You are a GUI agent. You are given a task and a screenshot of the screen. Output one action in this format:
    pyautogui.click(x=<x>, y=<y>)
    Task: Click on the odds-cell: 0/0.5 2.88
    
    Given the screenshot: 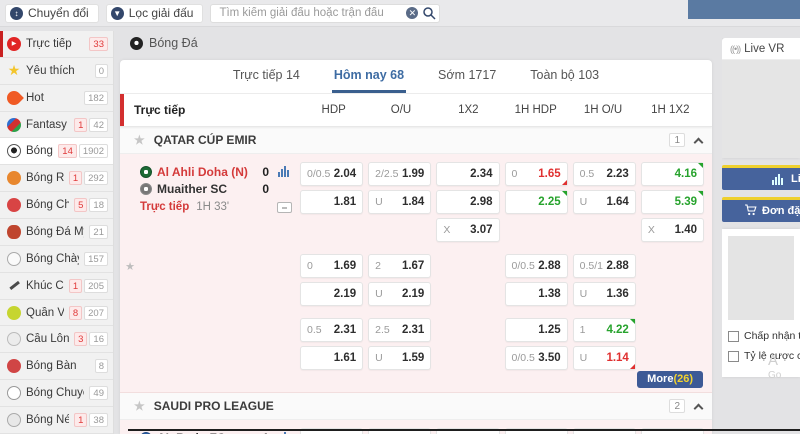 What is the action you would take?
    pyautogui.click(x=536, y=266)
    